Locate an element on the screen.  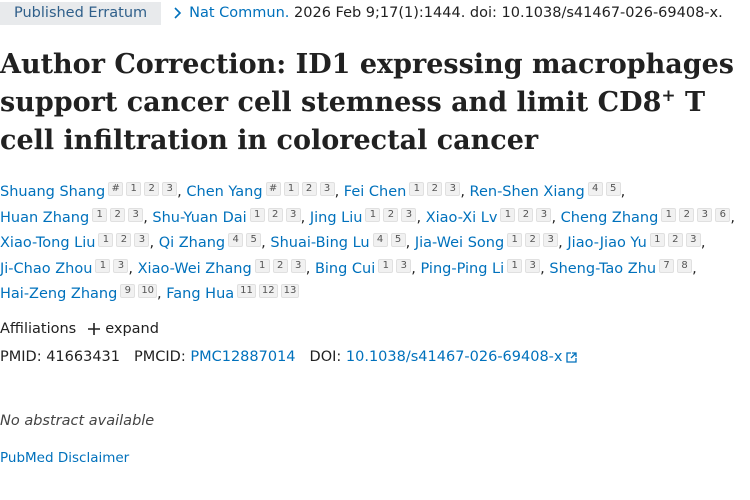
disclaimer-link: PubMed Disclaimer is located at coordinates (65, 458).